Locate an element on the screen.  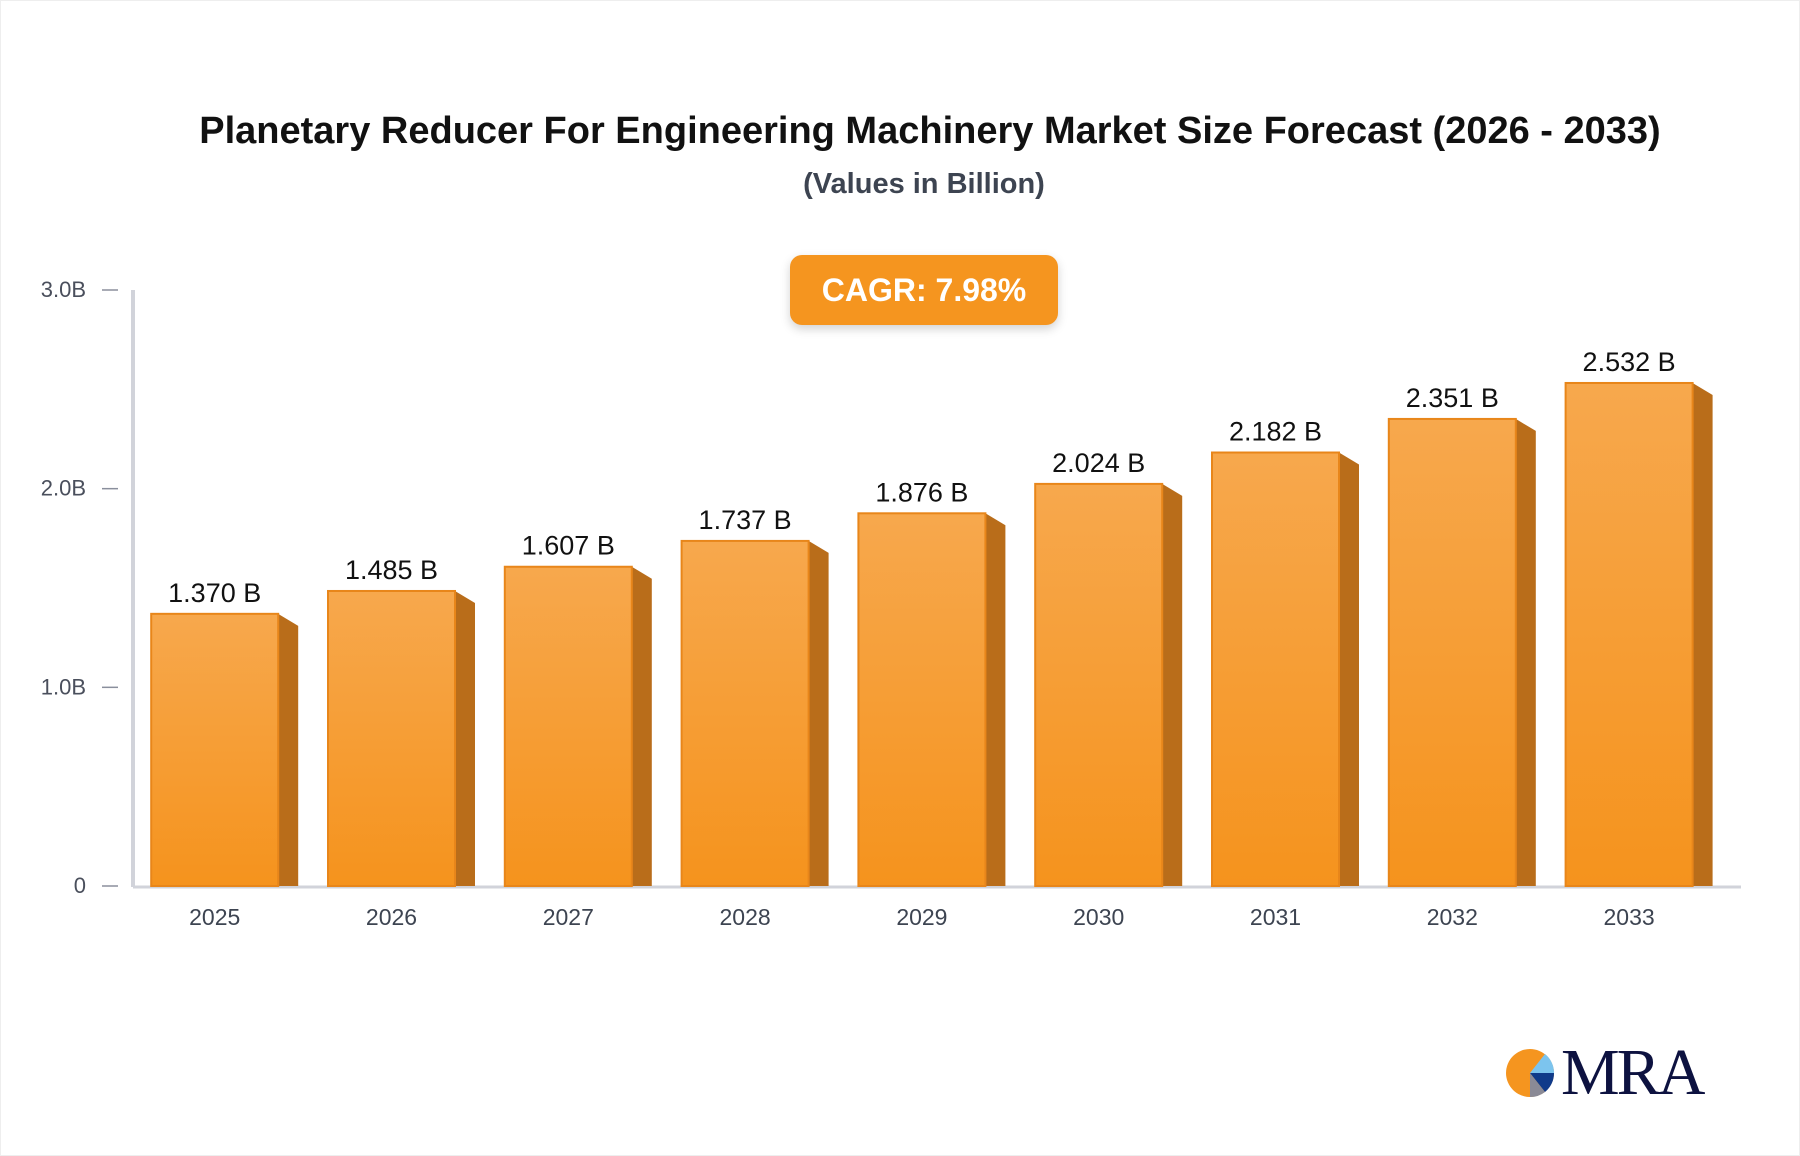
bar-group: 2.532 B 2033 is located at coordinates (1638, 638).